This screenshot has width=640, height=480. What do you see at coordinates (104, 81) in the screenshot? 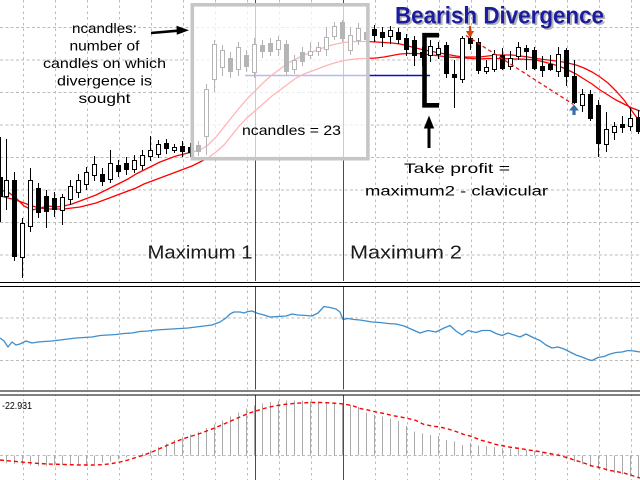
I see `svg-text: divergence is` at bounding box center [104, 81].